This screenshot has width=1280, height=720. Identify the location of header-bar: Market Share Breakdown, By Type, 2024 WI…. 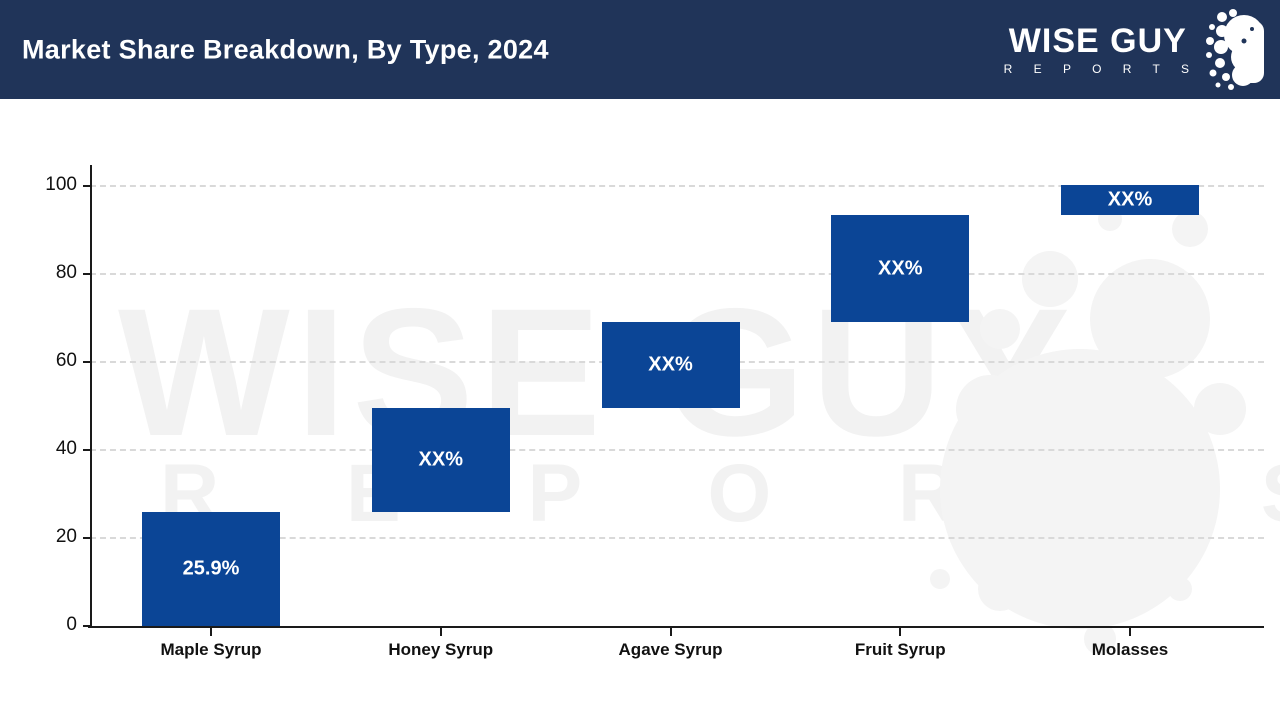
(640, 49).